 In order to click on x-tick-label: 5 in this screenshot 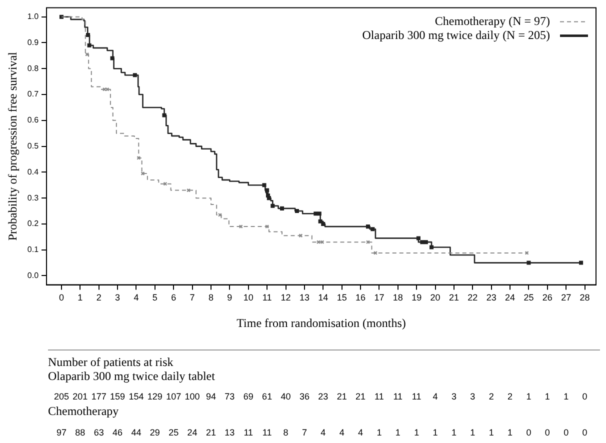, I will do `click(155, 297)`.